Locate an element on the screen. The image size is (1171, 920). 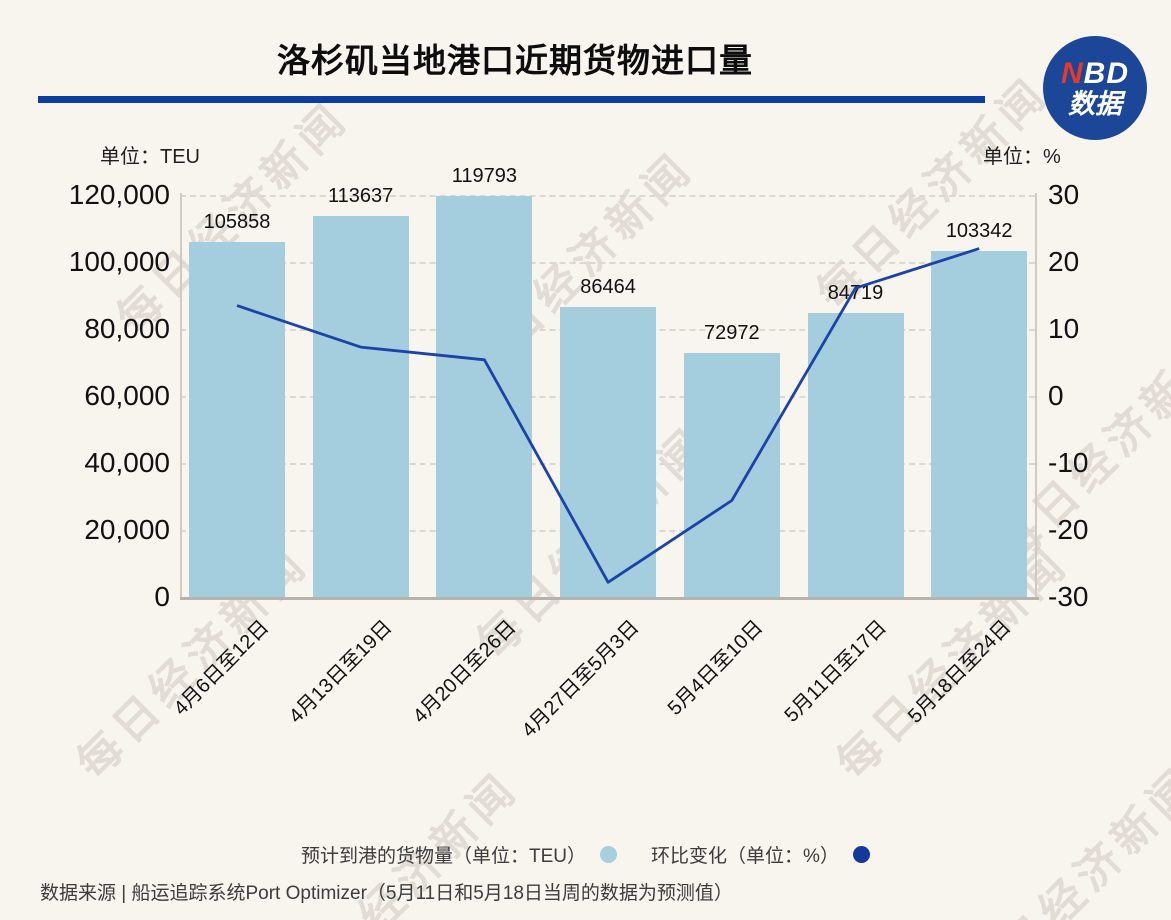
left-axis-tick-label: 80,000 is located at coordinates (127, 328).